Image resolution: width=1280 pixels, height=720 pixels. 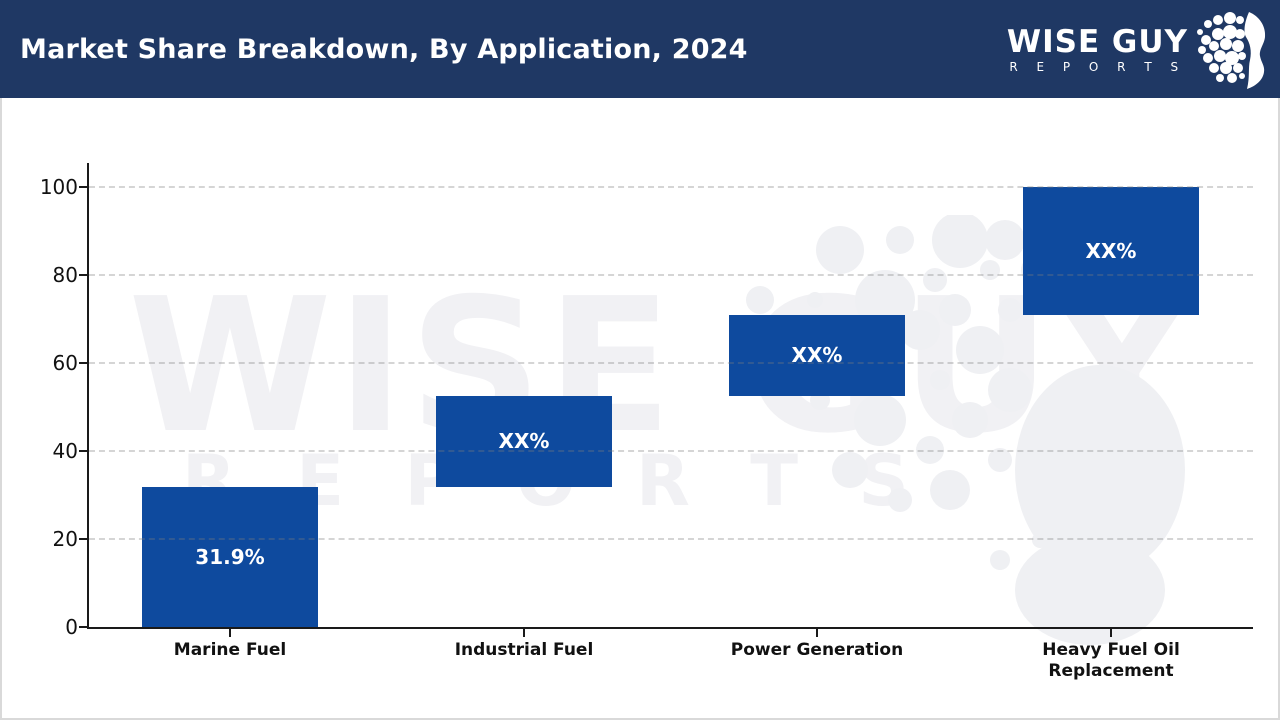 What do you see at coordinates (1097, 67) in the screenshot?
I see `brand-subtitle: R E P O R T S` at bounding box center [1097, 67].